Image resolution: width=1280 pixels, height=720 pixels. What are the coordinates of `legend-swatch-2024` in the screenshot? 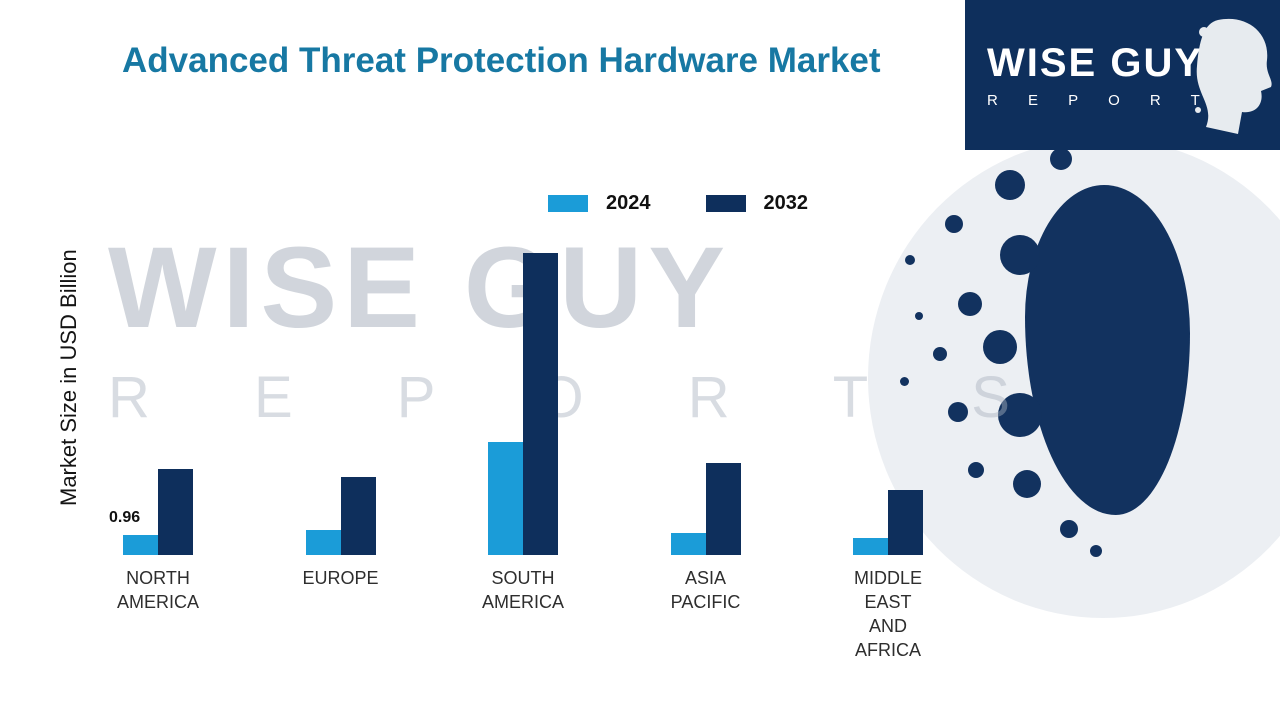 It's located at (568, 203).